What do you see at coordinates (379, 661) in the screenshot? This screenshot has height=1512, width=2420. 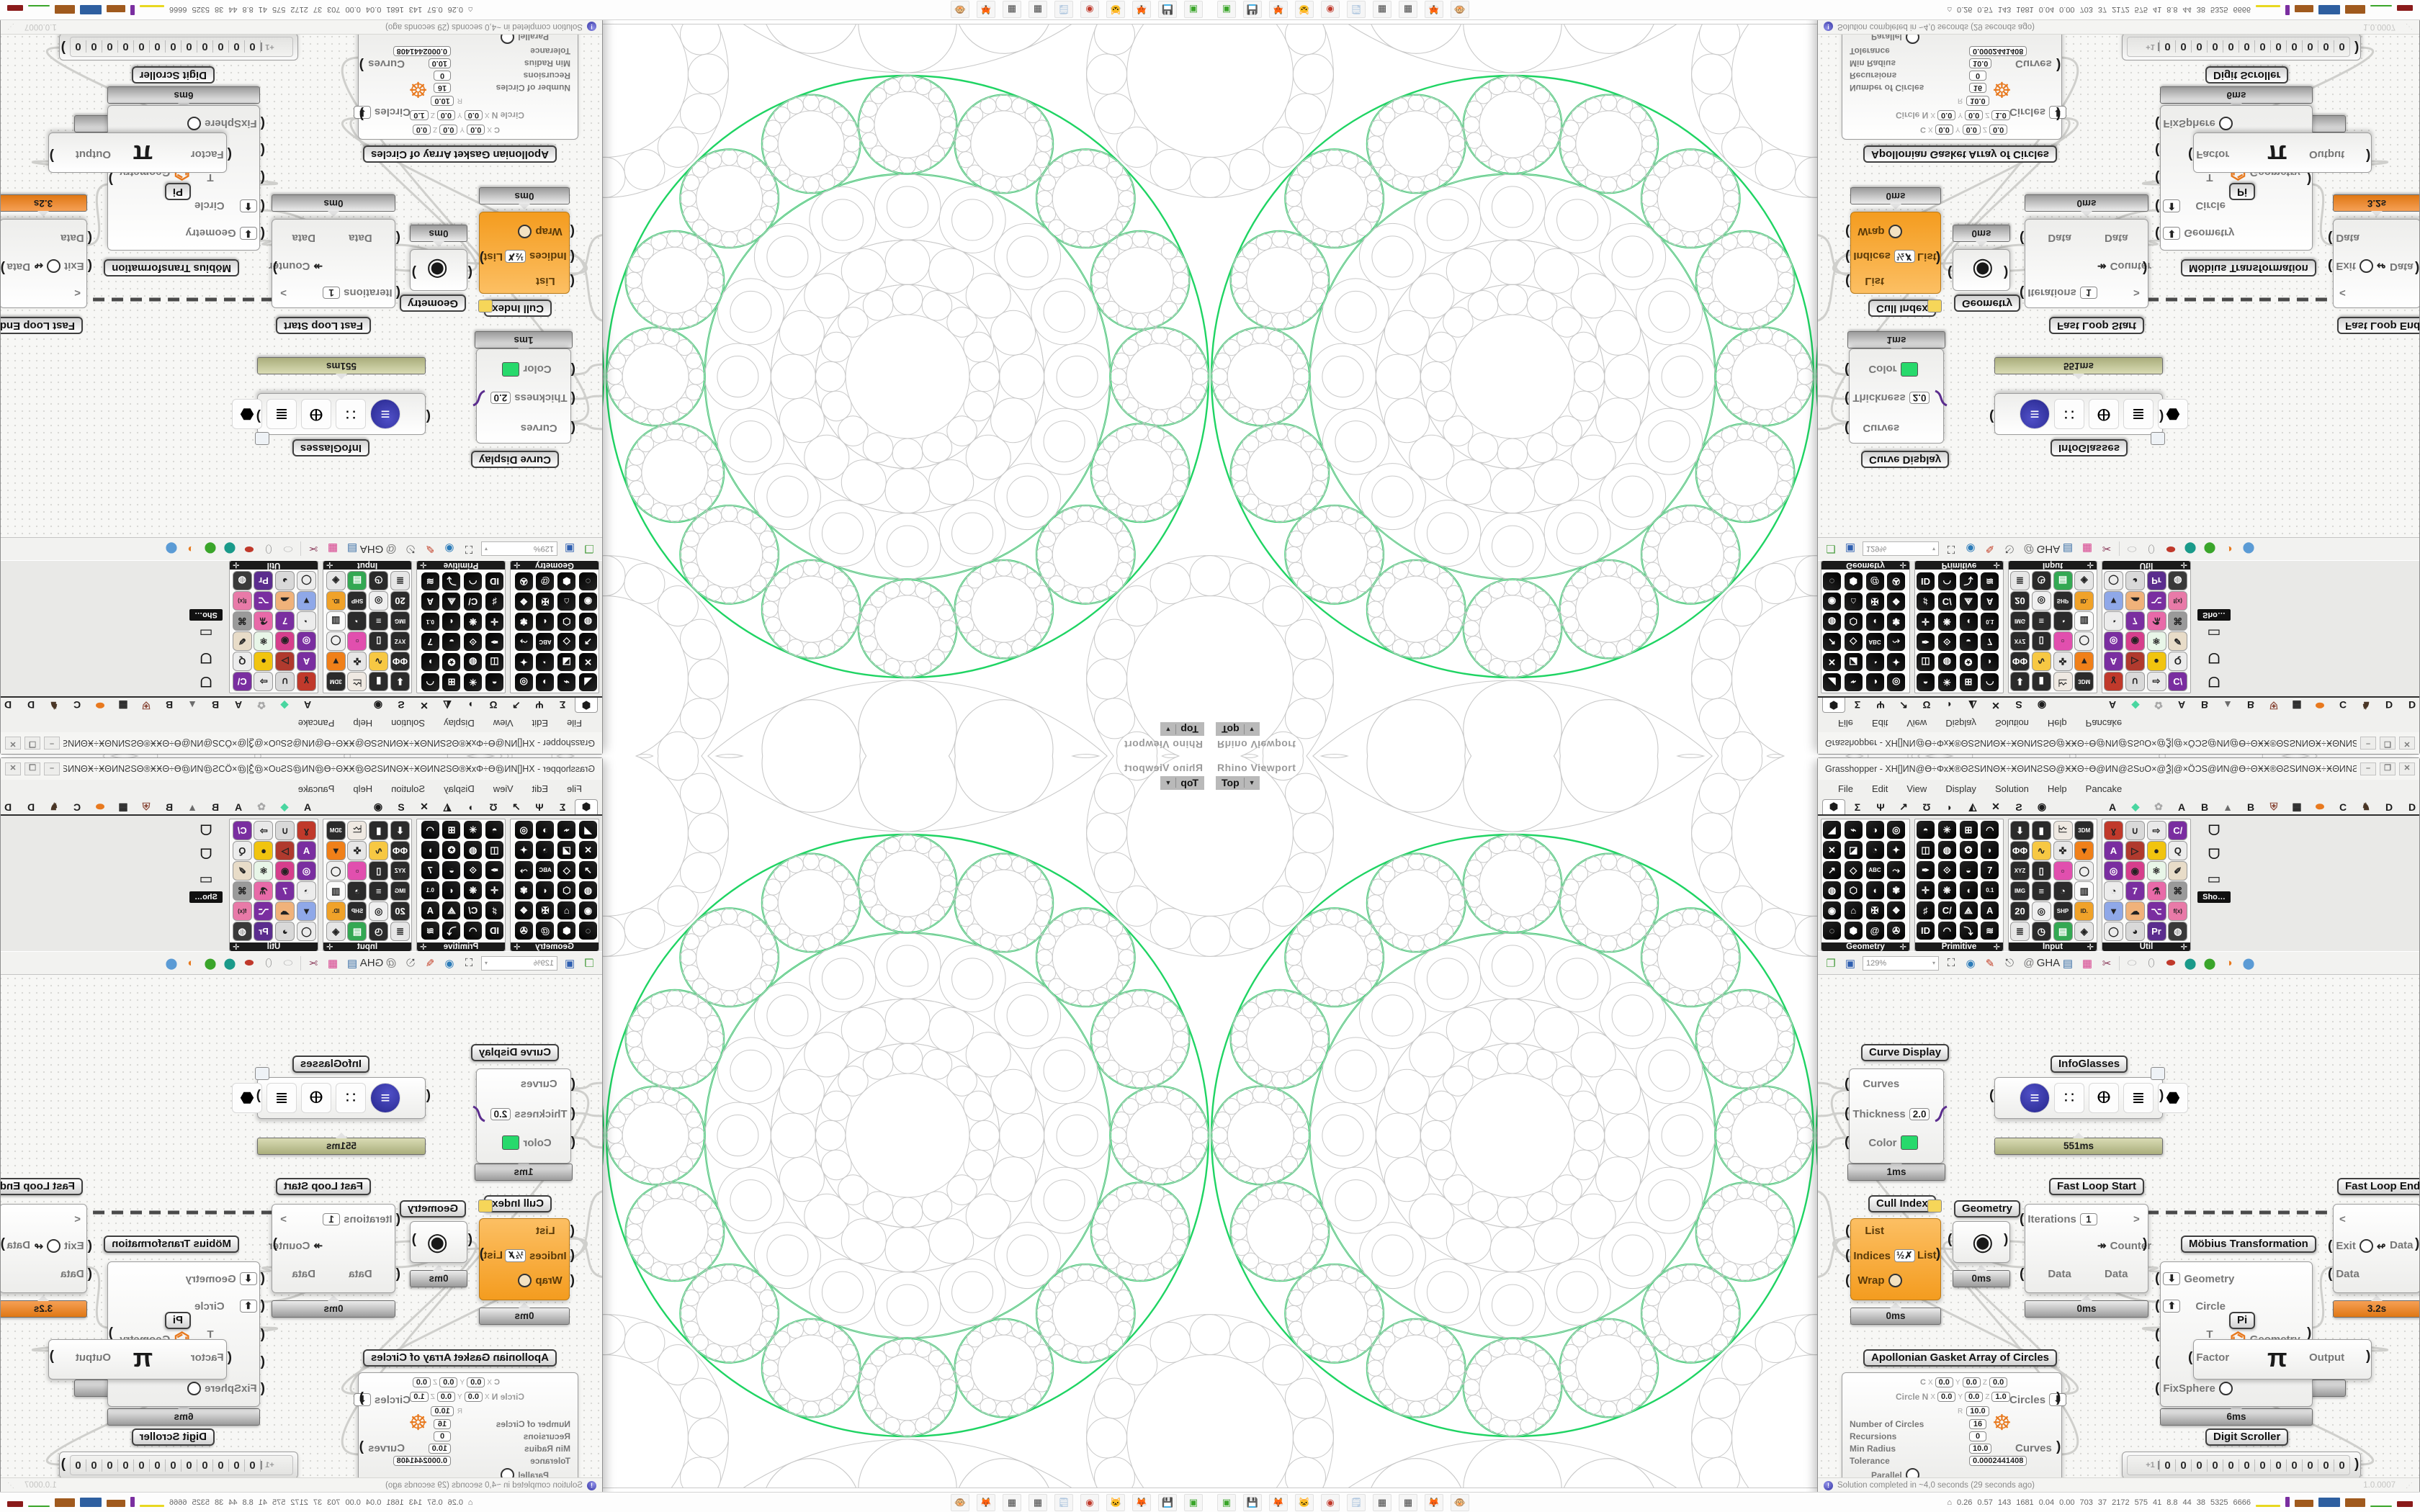 I see `component-icon: ∿` at bounding box center [379, 661].